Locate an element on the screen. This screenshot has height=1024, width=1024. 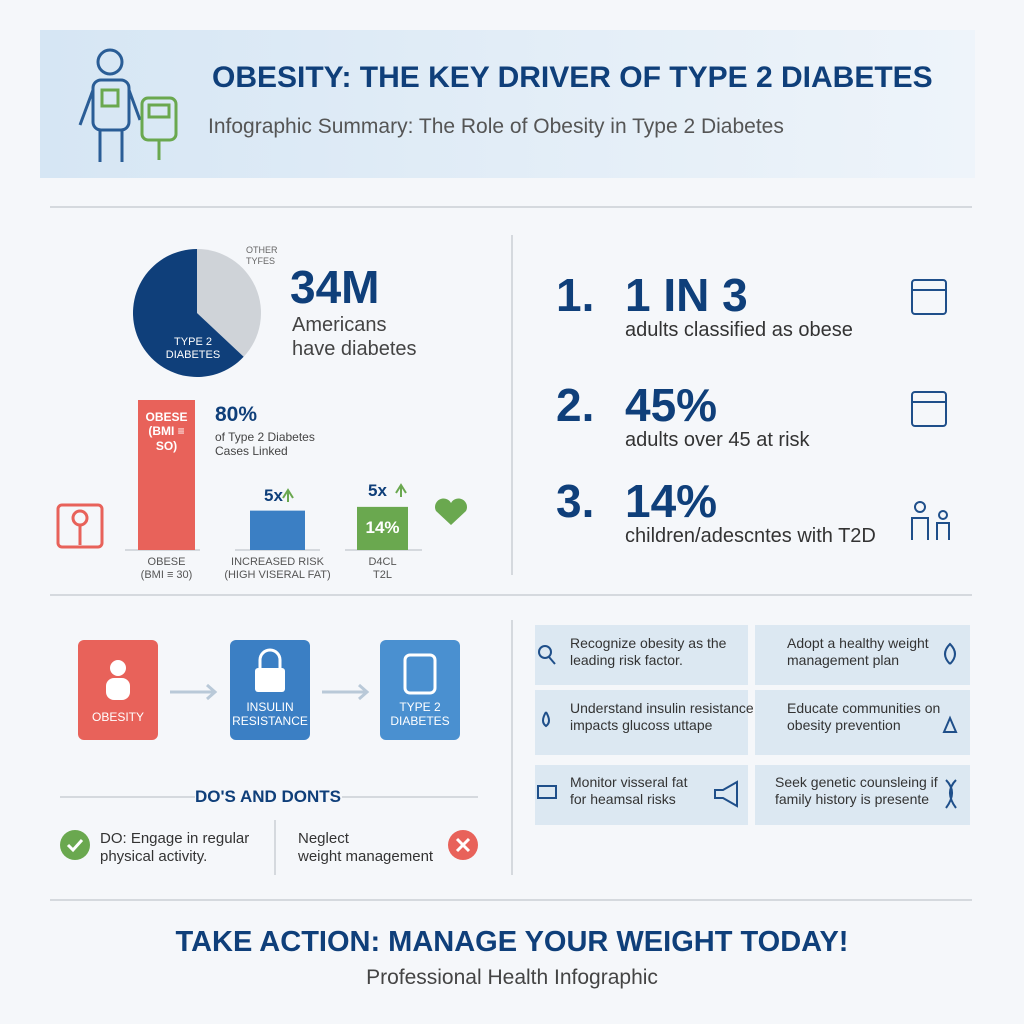
bar-label: D4CL T2L is located at coordinates (382, 569).